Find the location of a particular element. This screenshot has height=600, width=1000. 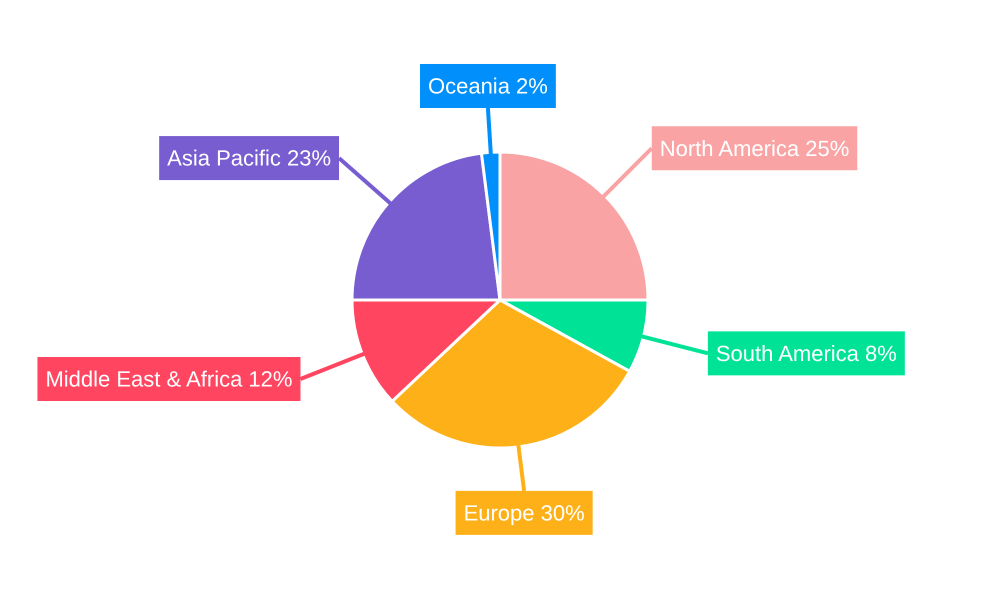

slice-label: South America 8% is located at coordinates (806, 353).